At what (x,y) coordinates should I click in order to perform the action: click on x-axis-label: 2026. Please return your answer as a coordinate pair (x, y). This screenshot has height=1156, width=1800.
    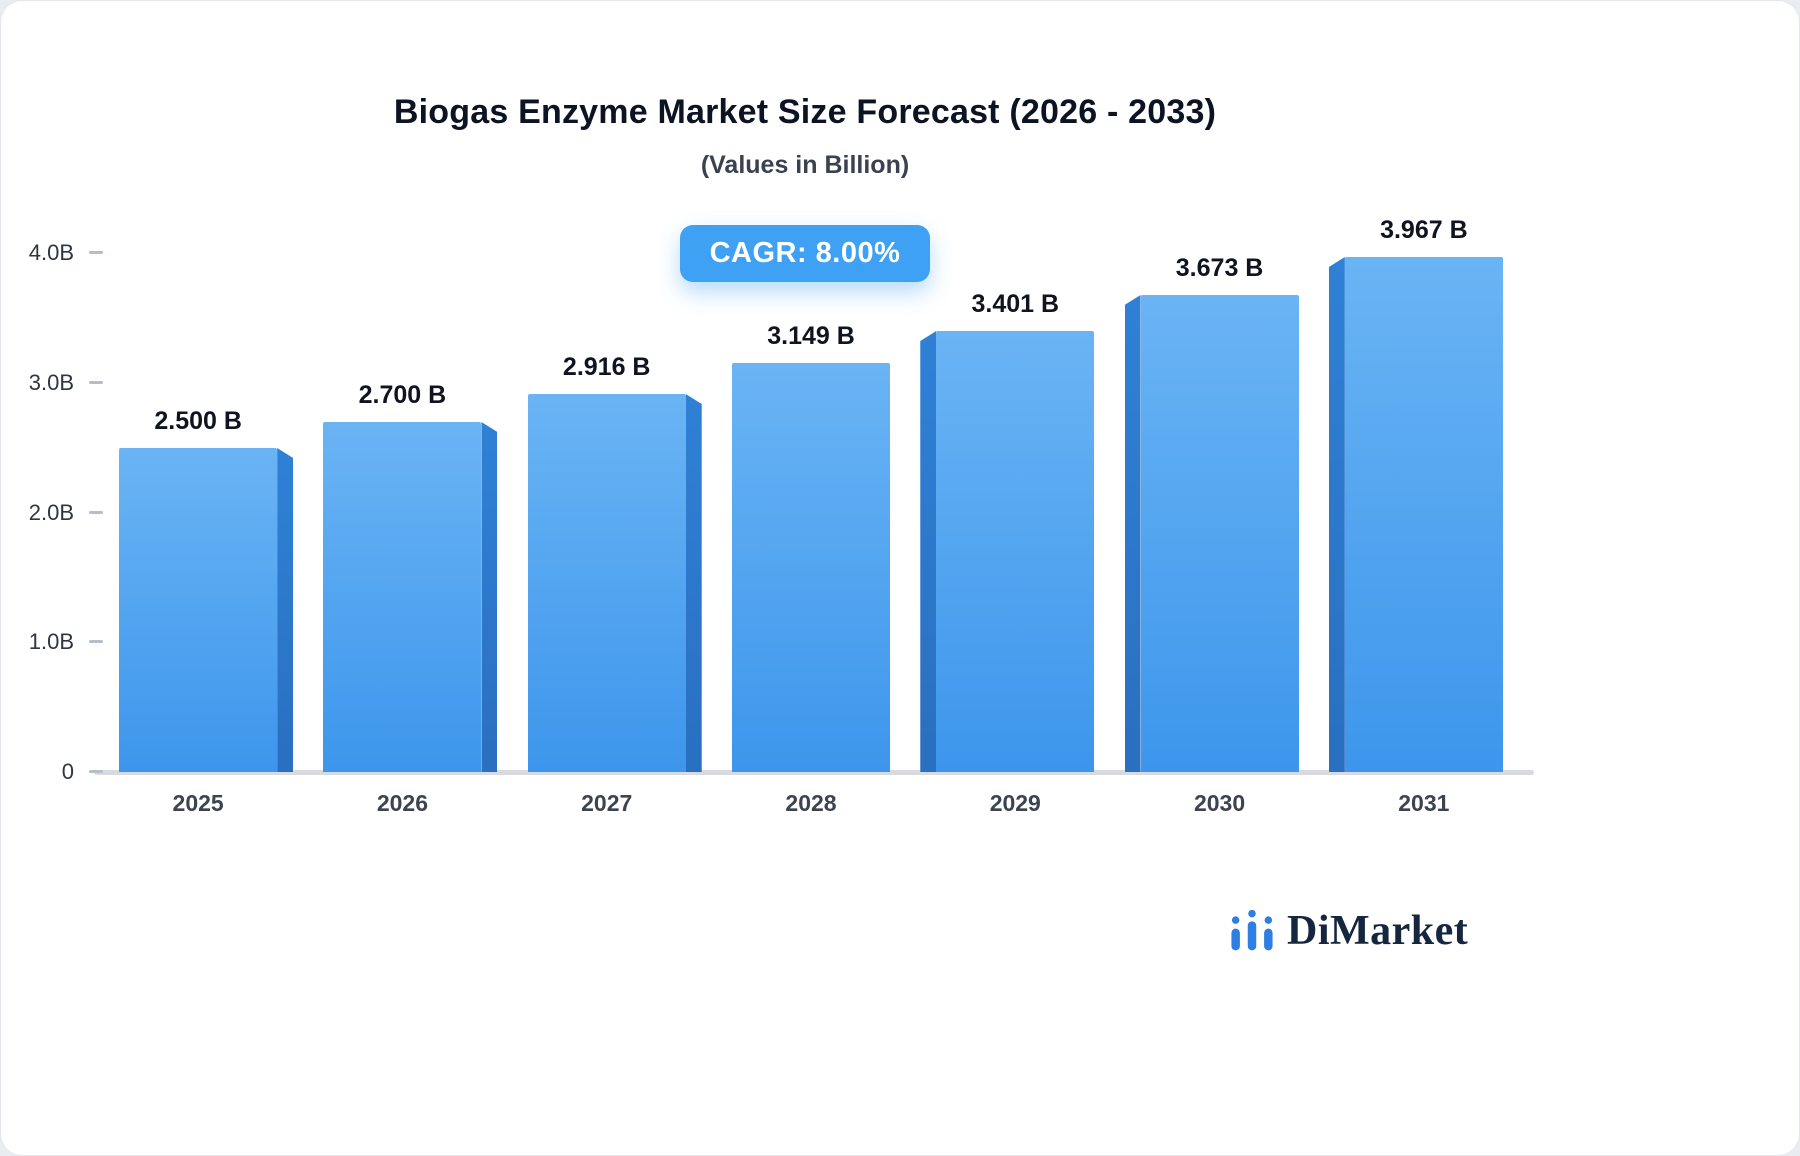
    Looking at the image, I should click on (402, 803).